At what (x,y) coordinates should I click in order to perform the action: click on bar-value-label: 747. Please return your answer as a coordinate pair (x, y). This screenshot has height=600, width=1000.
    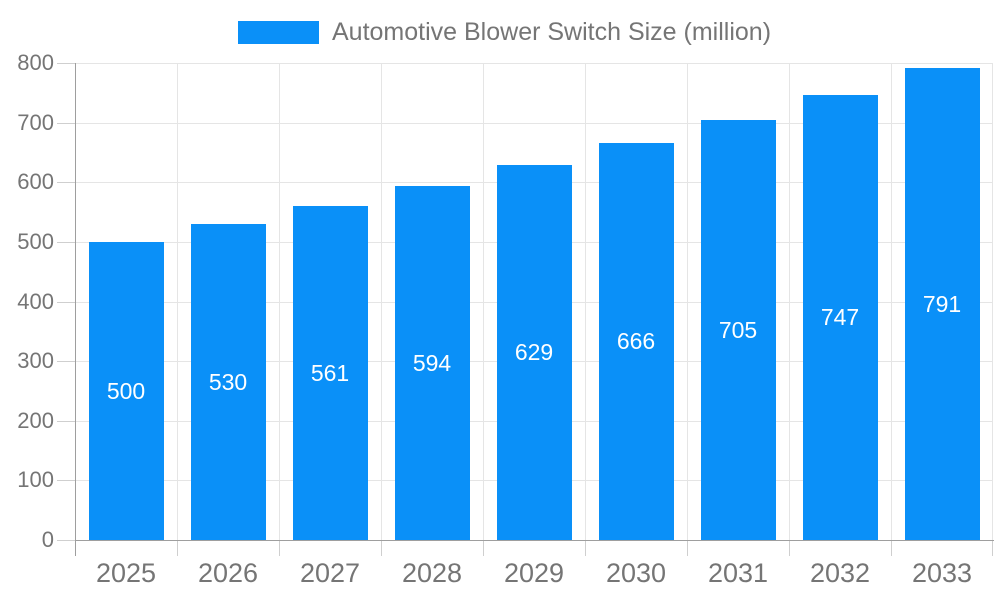
    Looking at the image, I should click on (840, 317).